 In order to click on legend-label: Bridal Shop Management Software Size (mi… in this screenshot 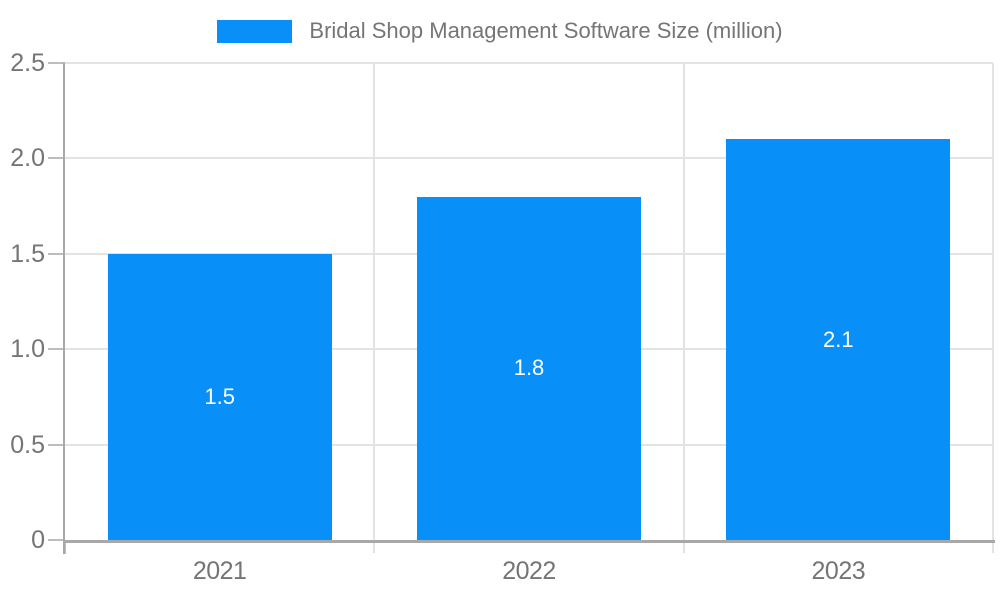, I will do `click(546, 30)`.